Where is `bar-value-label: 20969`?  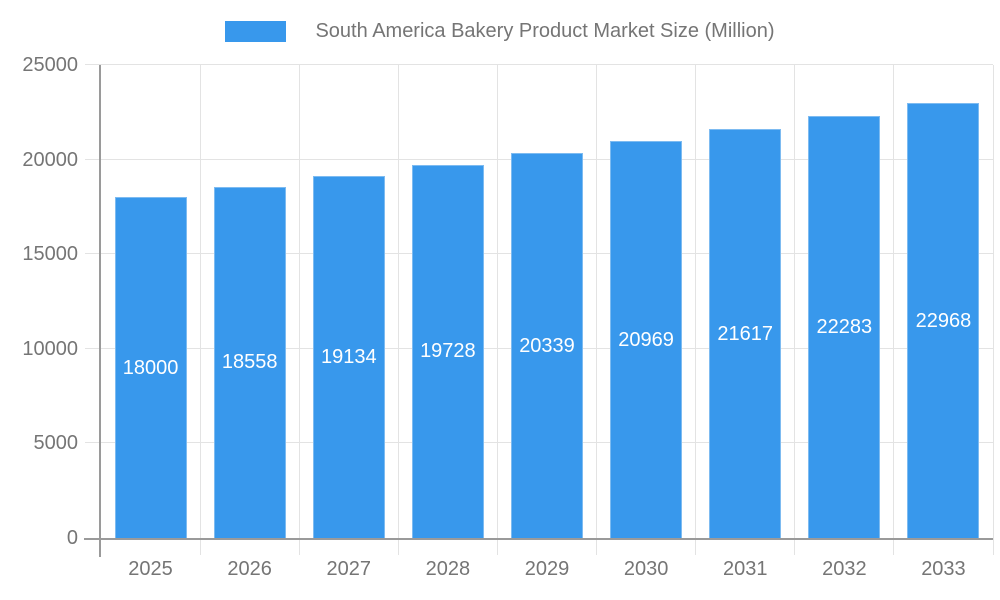 bar-value-label: 20969 is located at coordinates (646, 339).